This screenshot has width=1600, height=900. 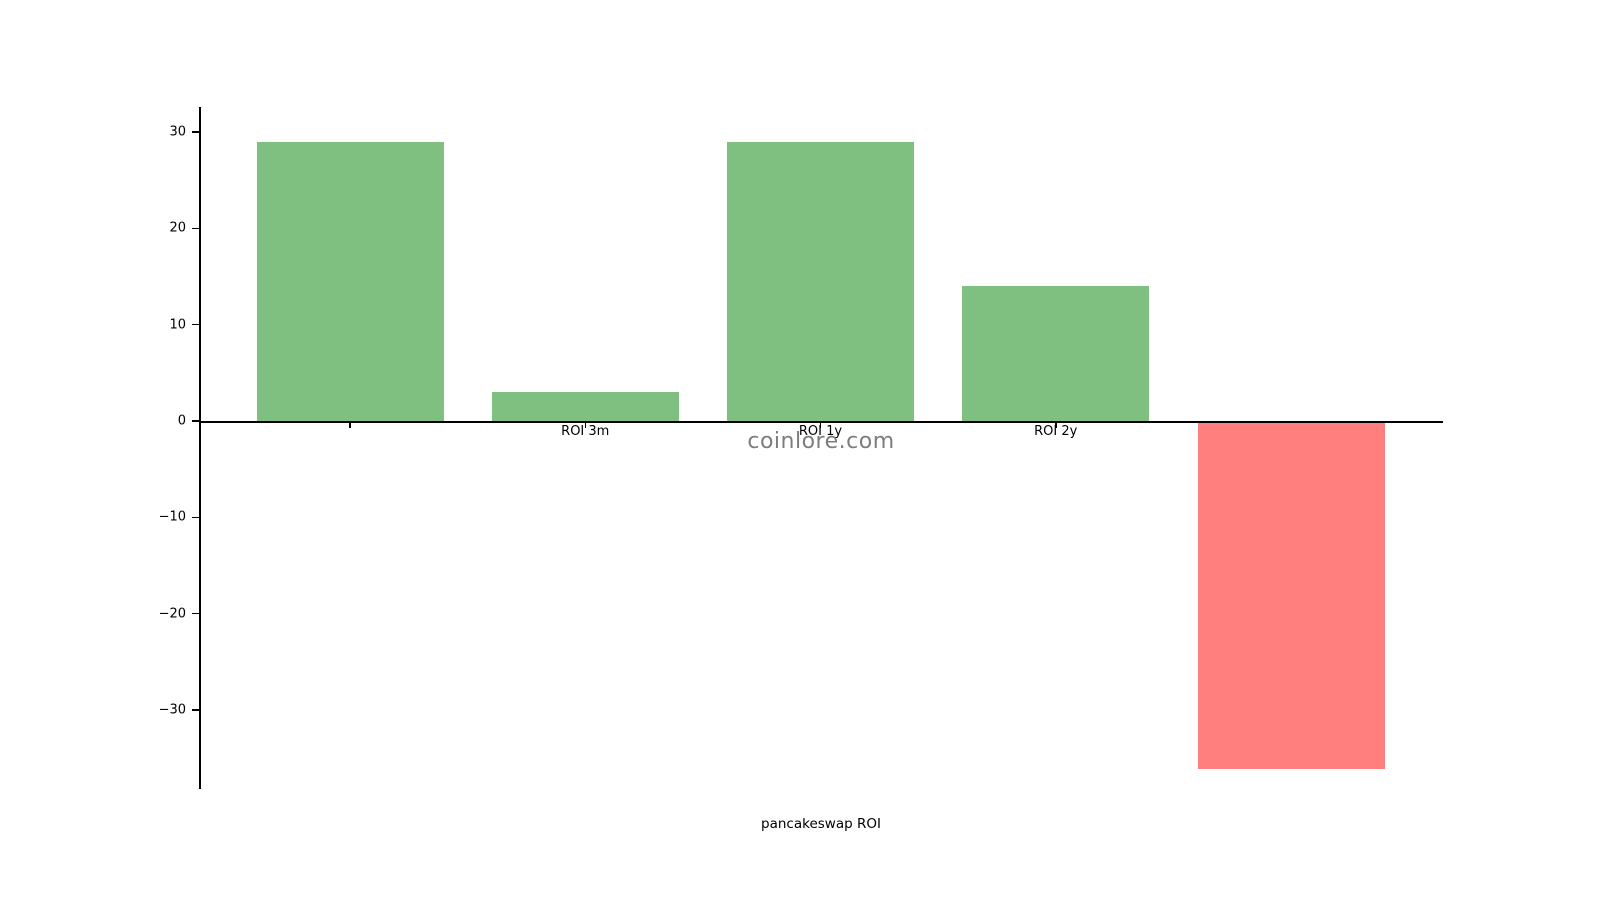 I want to click on y-tick-label: −30, so click(x=172, y=710).